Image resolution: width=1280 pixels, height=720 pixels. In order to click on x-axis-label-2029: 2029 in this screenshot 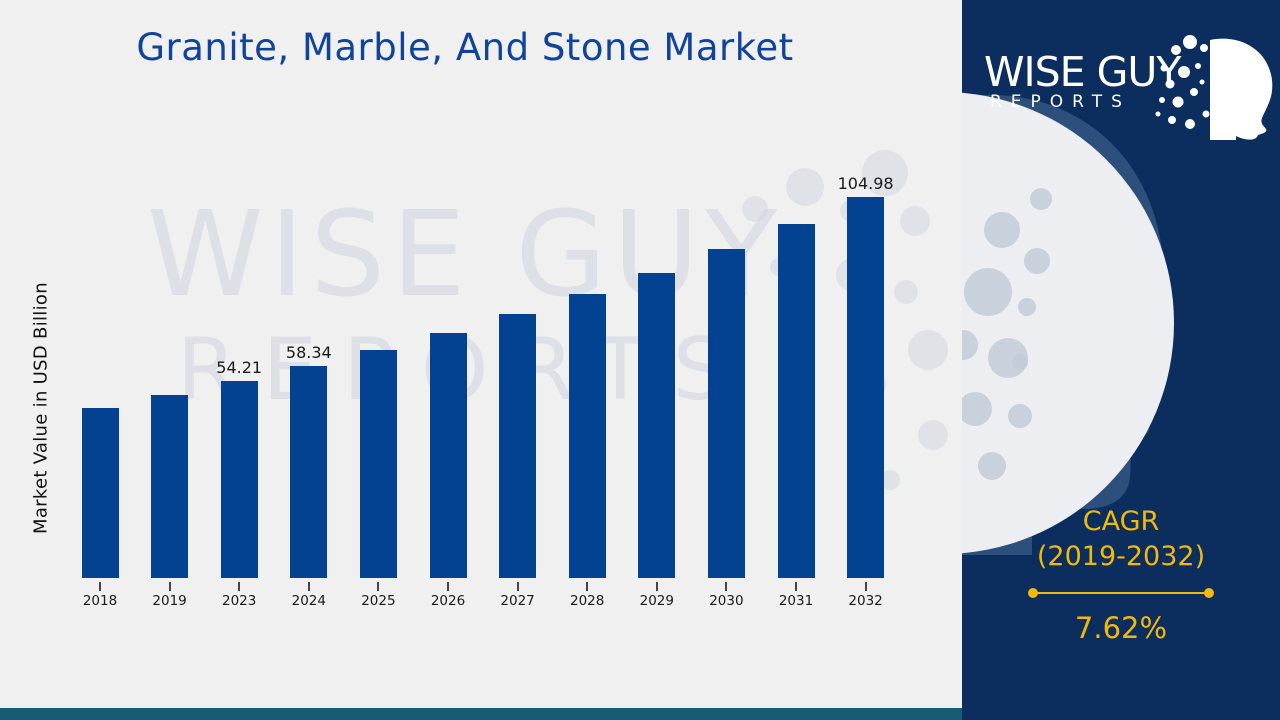, I will do `click(656, 601)`.